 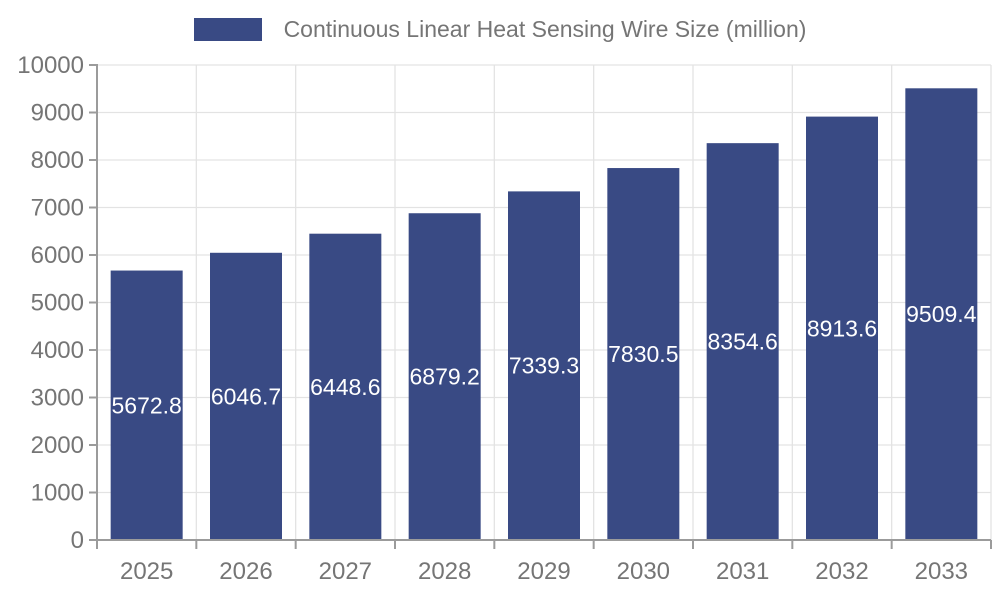 I want to click on bar-value-label: 7339.3, so click(x=544, y=366).